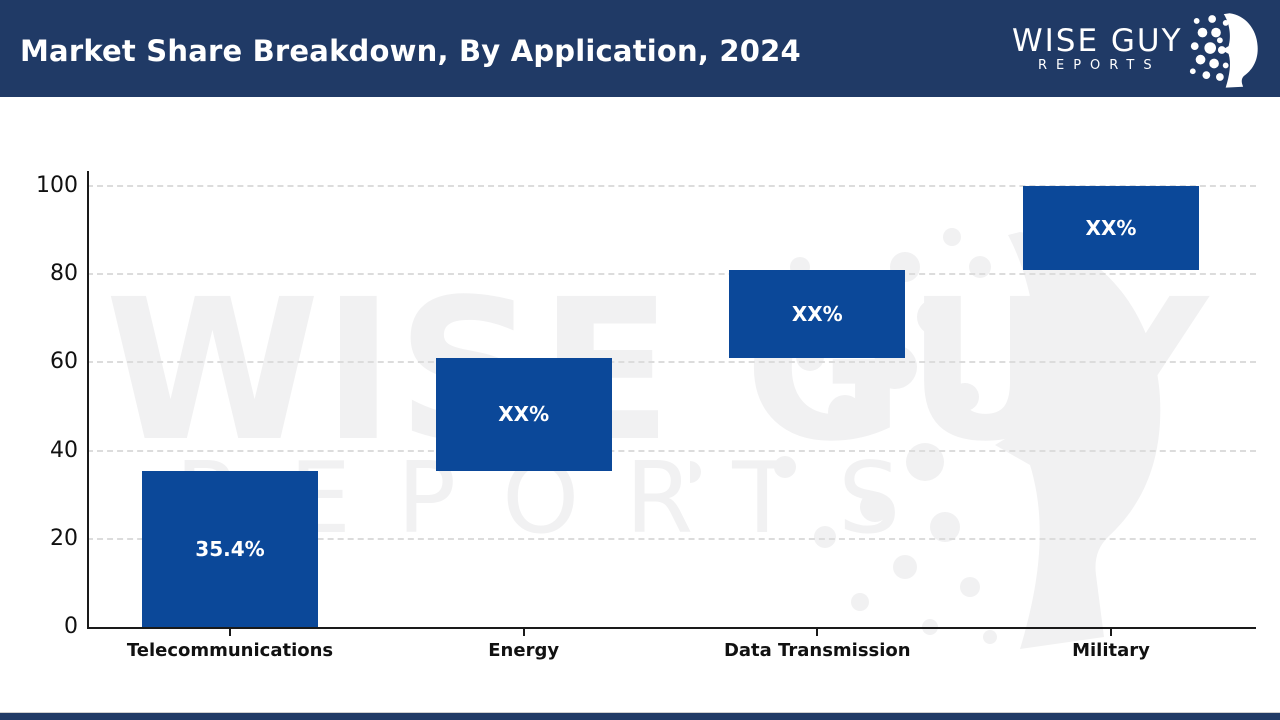 The width and height of the screenshot is (1280, 720). Describe the element at coordinates (88, 400) in the screenshot. I see `y-axis-spine` at that location.